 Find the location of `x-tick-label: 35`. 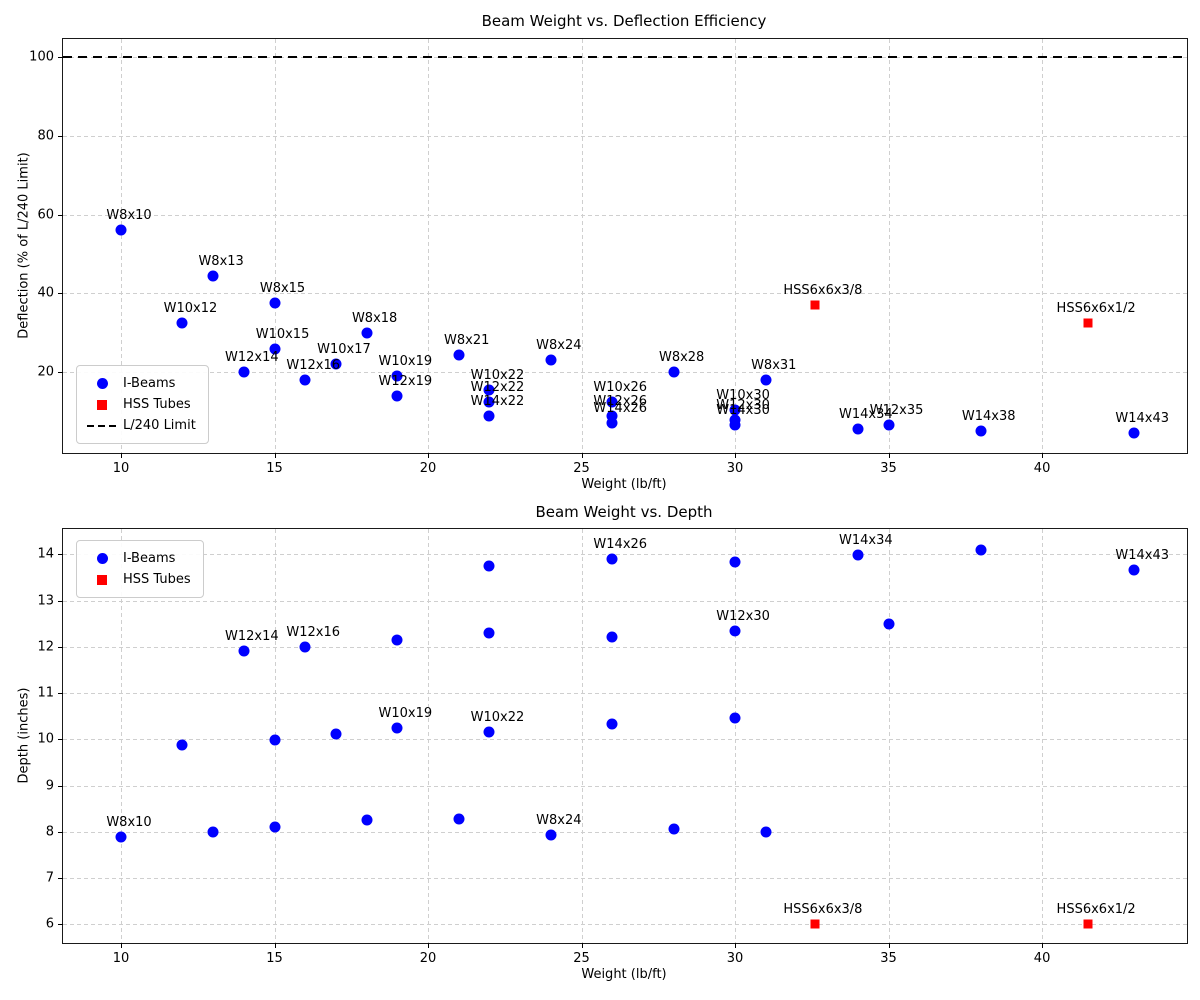

x-tick-label: 35 is located at coordinates (888, 468).